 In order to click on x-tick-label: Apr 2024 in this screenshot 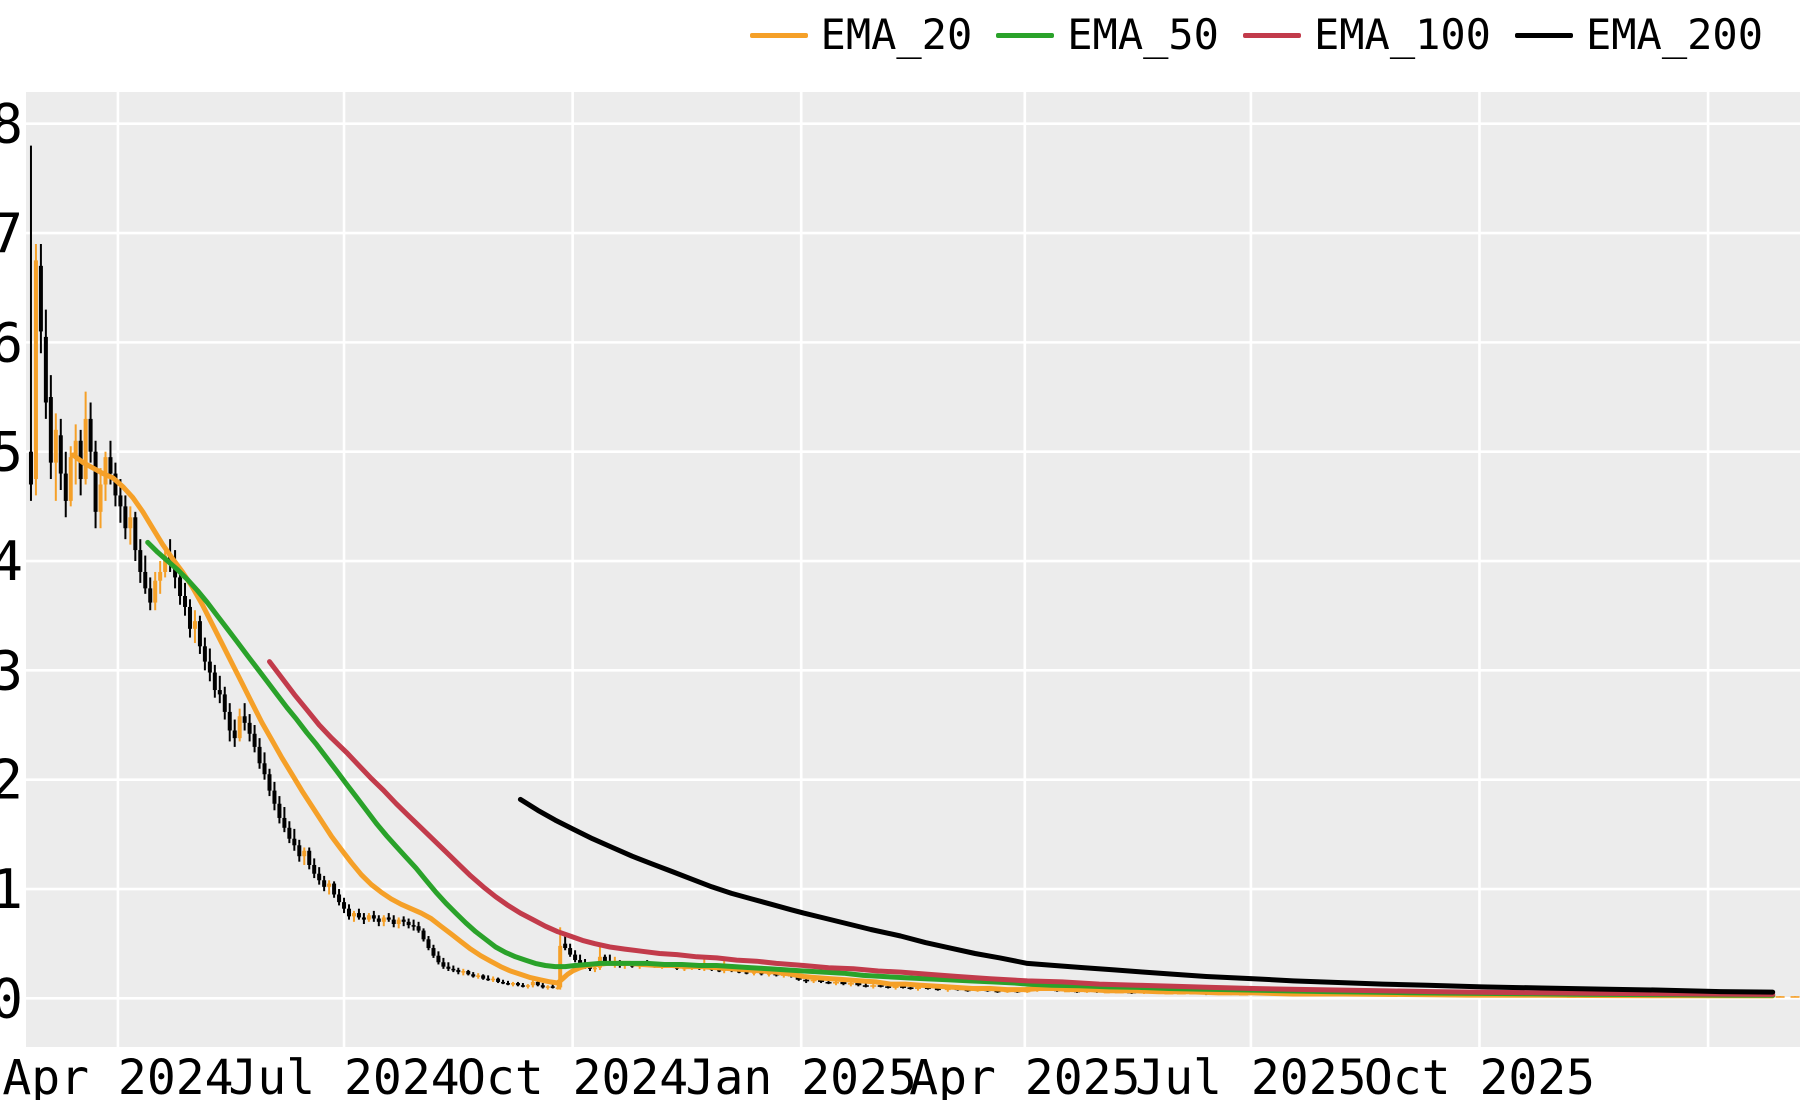, I will do `click(117, 1075)`.